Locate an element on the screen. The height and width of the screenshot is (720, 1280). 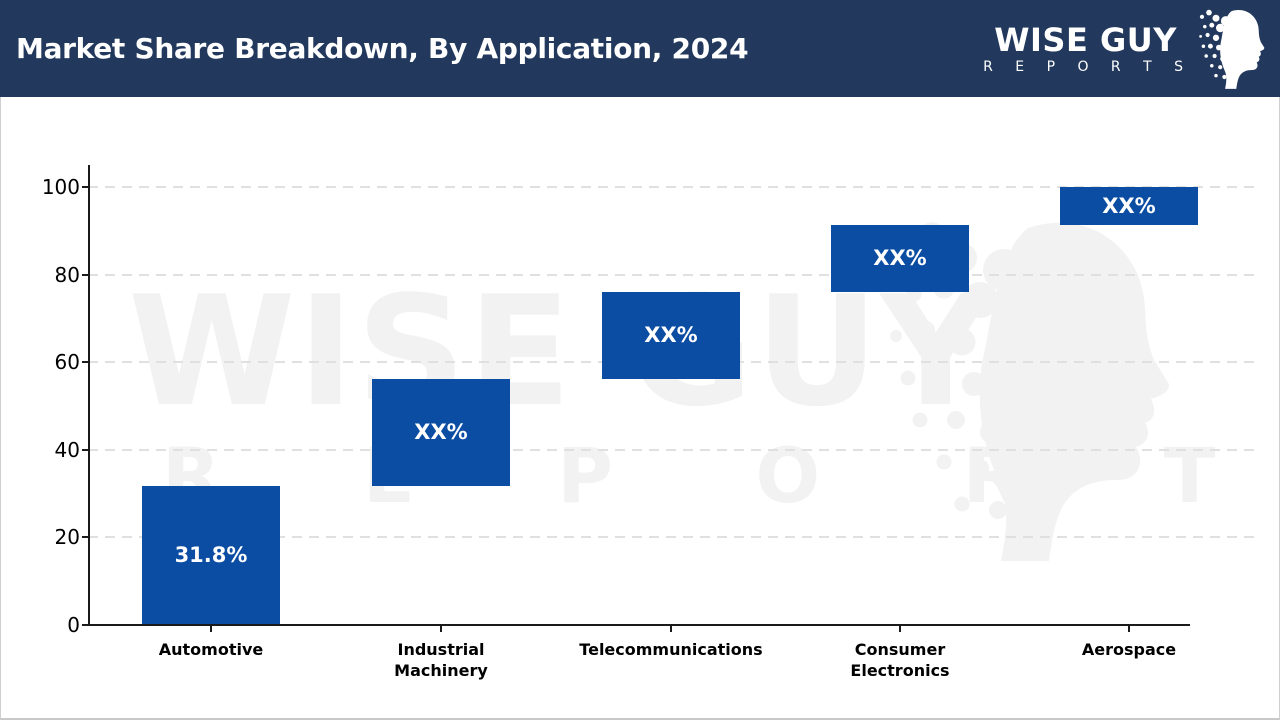
bar-label-telecommunications: XX% is located at coordinates (671, 335).